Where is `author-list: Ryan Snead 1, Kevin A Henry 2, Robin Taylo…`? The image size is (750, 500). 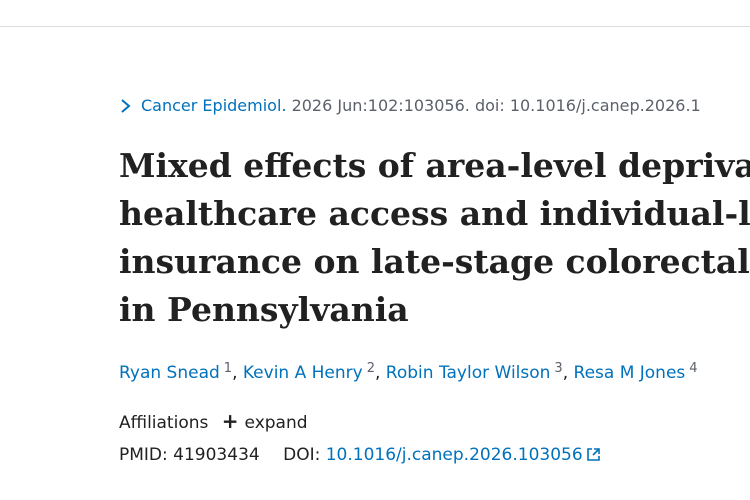
author-list: Ryan Snead 1, Kevin A Henry 2, Robin Taylo… is located at coordinates (408, 372).